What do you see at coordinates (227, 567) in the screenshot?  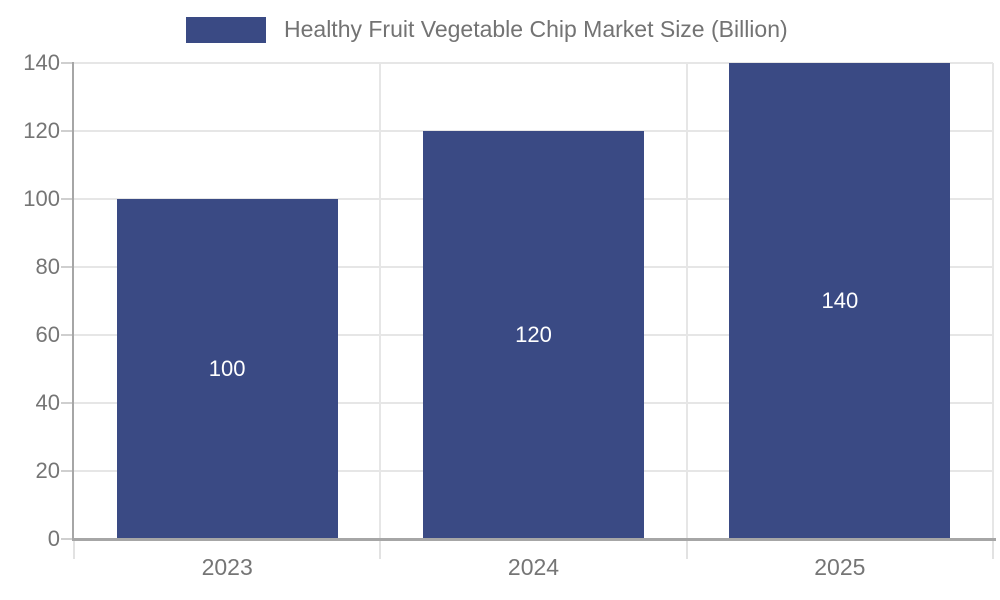 I see `x-axis-label-2023: 2023` at bounding box center [227, 567].